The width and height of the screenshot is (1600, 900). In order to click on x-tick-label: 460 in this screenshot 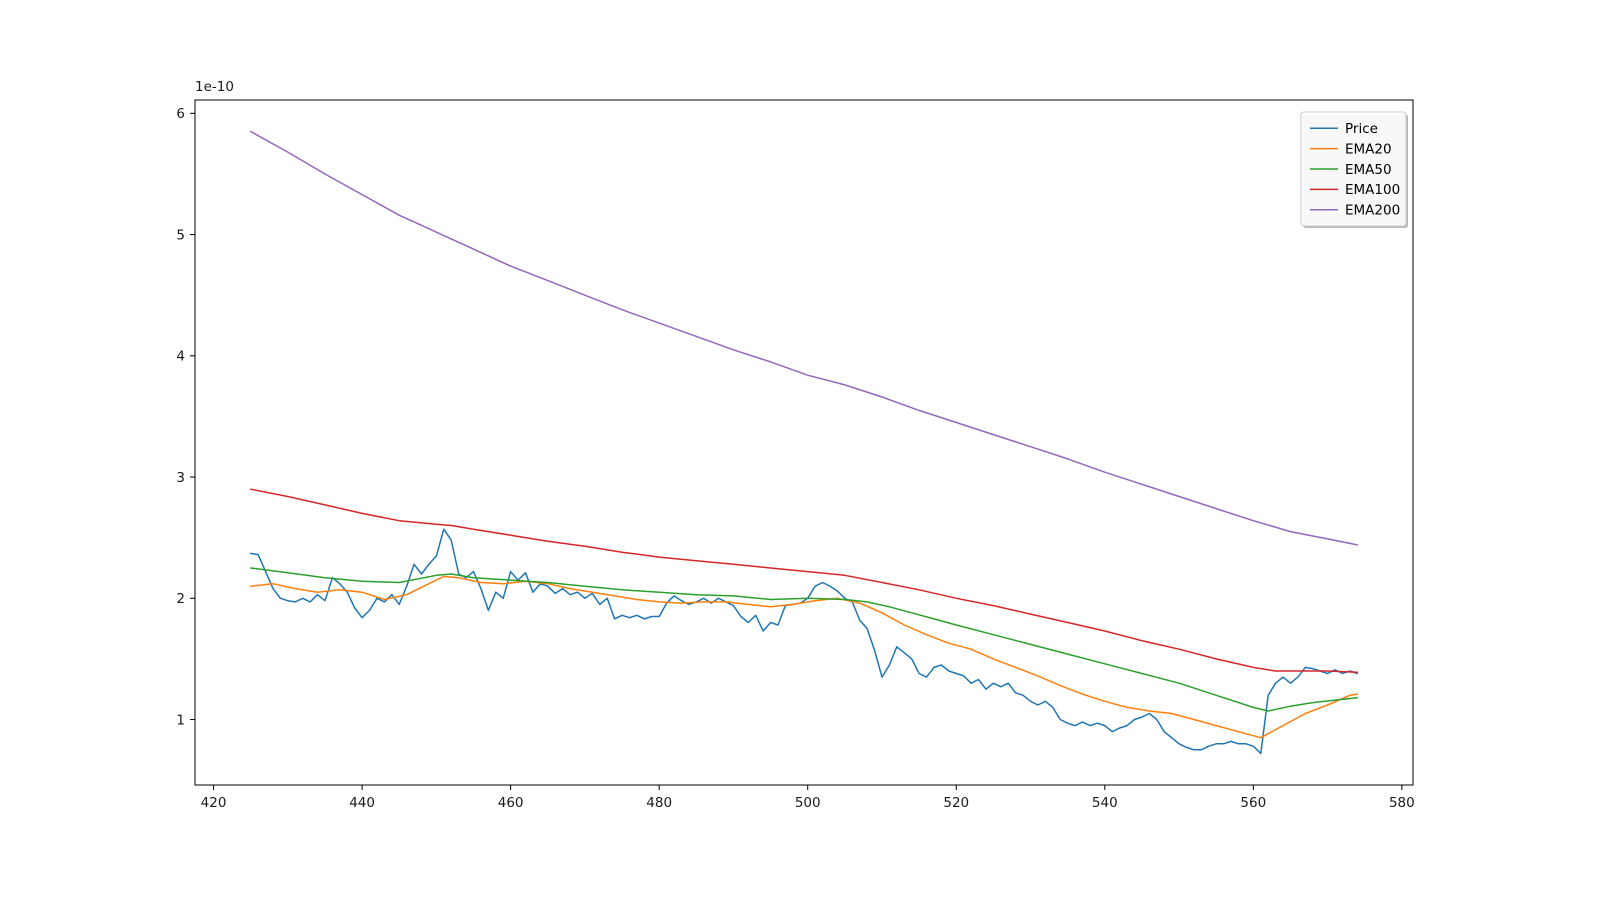, I will do `click(511, 803)`.